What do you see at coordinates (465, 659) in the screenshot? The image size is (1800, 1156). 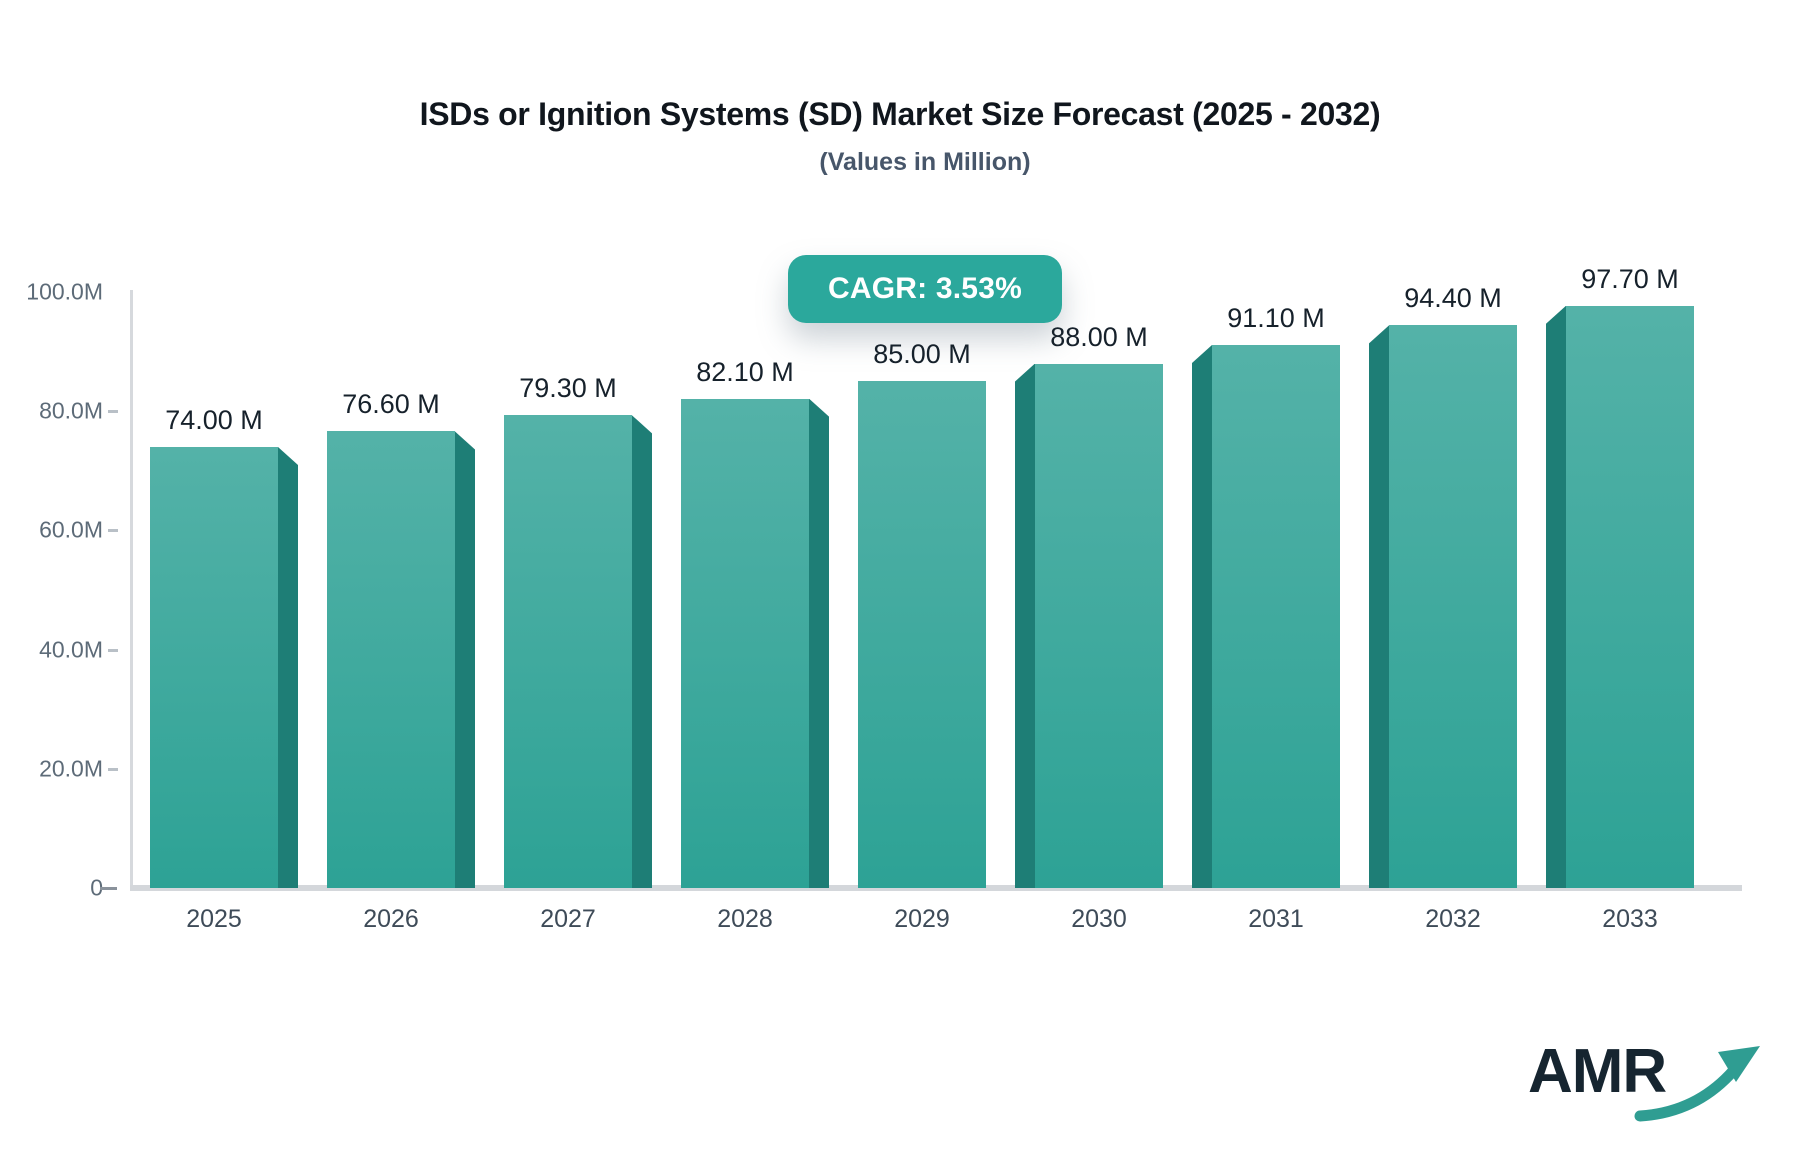 I see `bar-side-face-2026` at bounding box center [465, 659].